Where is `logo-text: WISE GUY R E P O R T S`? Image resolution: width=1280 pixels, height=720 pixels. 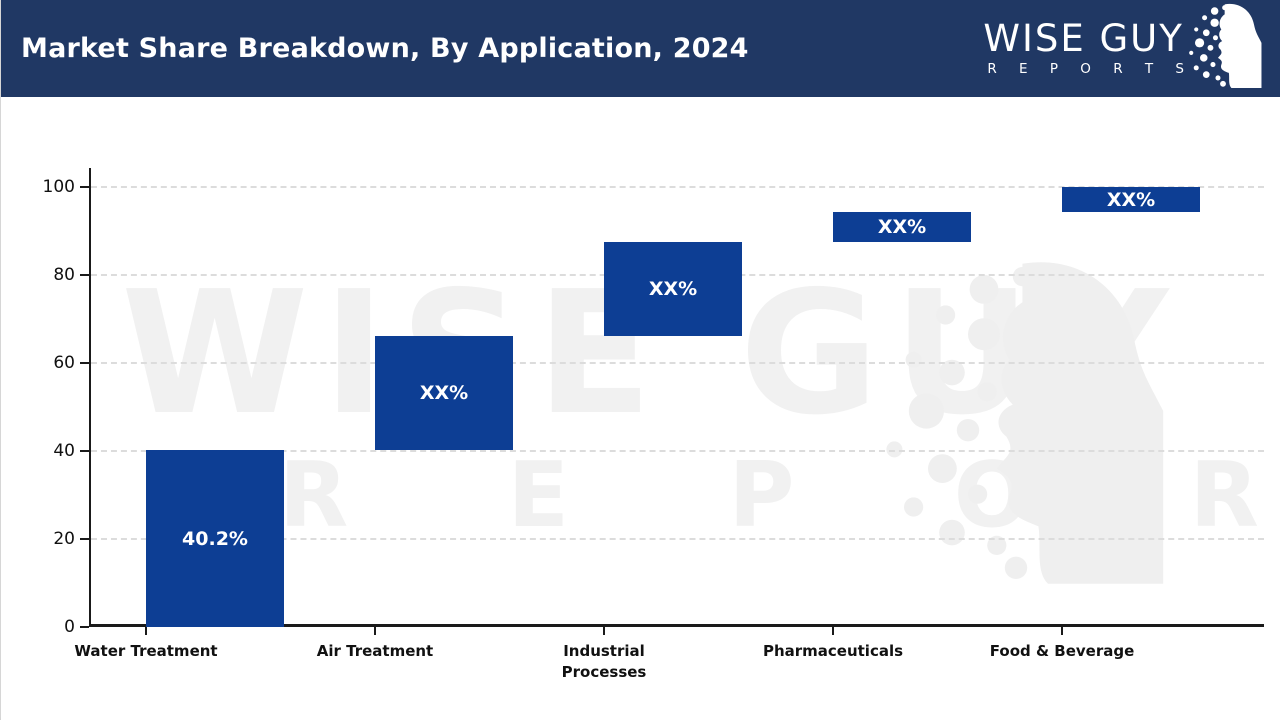 logo-text: WISE GUY R E P O R T S is located at coordinates (1088, 48).